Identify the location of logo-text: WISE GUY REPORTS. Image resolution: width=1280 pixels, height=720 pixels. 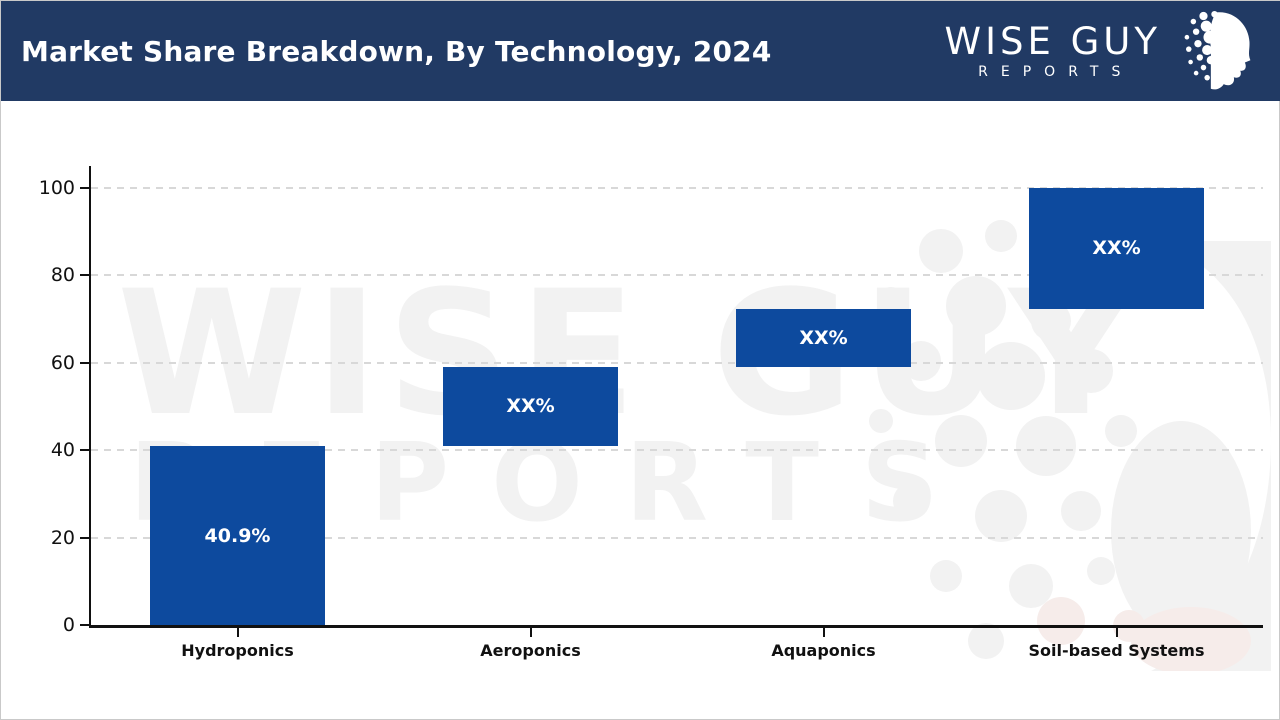
(1053, 51).